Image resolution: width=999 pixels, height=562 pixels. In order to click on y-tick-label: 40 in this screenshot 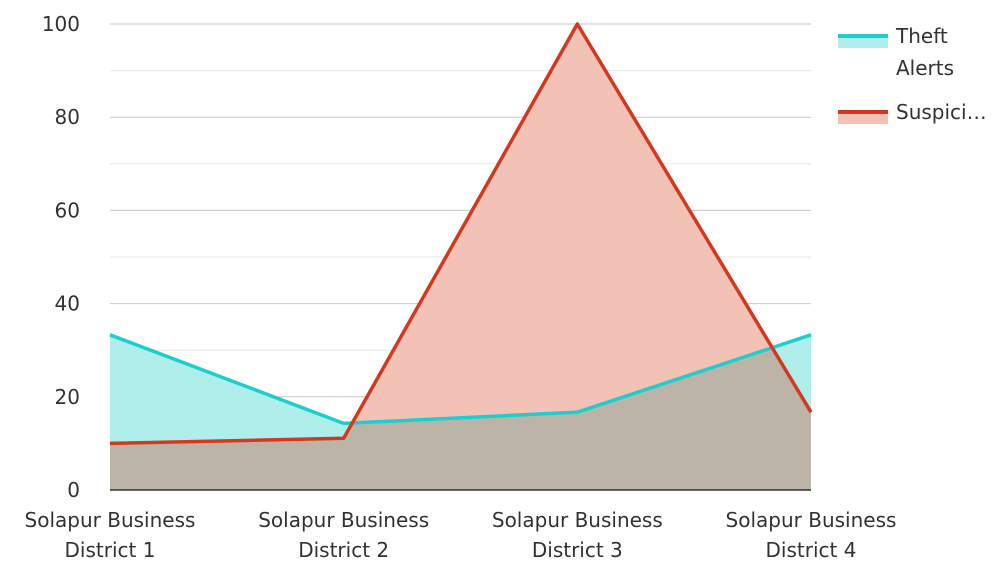, I will do `click(67, 304)`.